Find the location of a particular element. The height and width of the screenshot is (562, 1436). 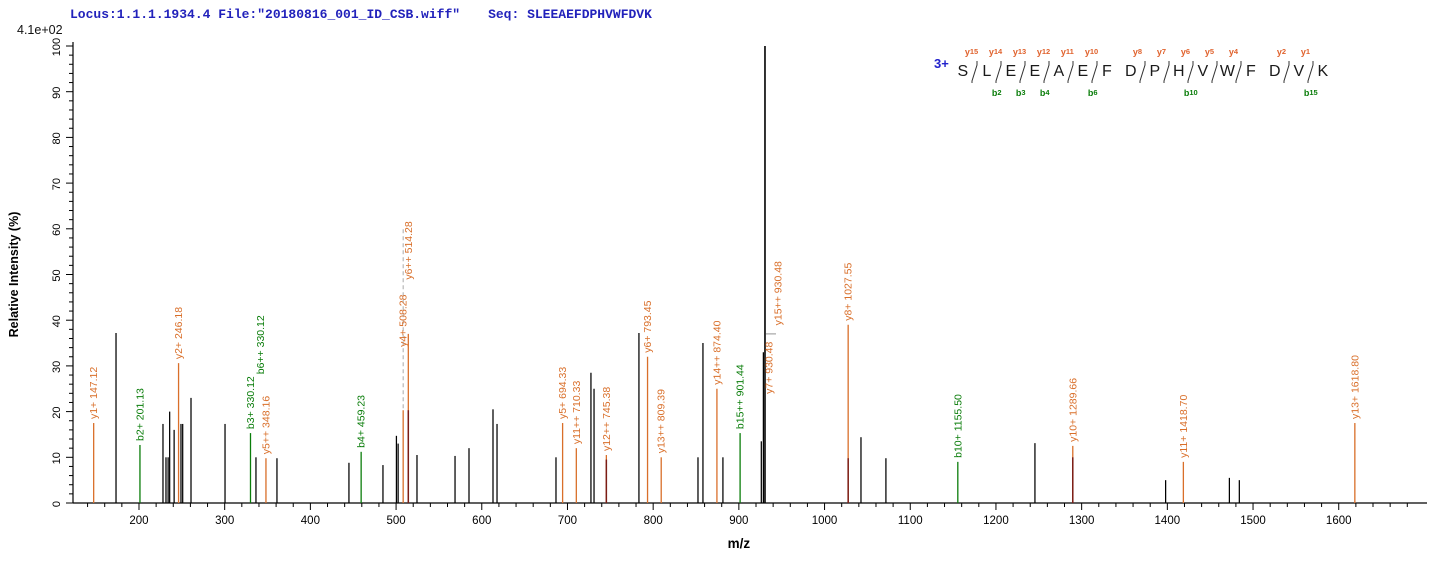

cleavage-gap-12: y4 is located at coordinates (1236, 65).